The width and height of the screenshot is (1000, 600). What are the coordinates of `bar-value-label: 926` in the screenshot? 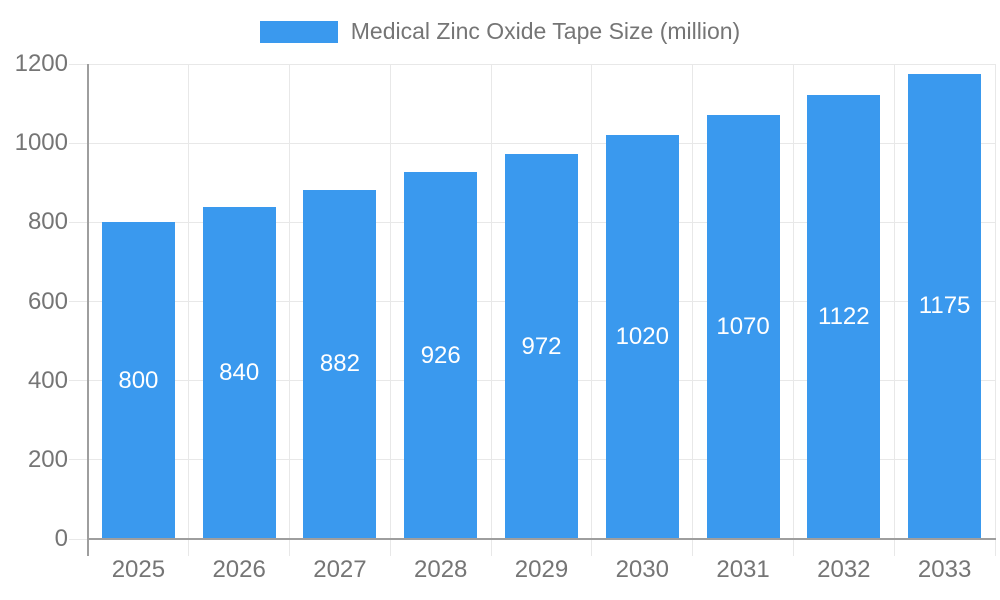 It's located at (440, 355).